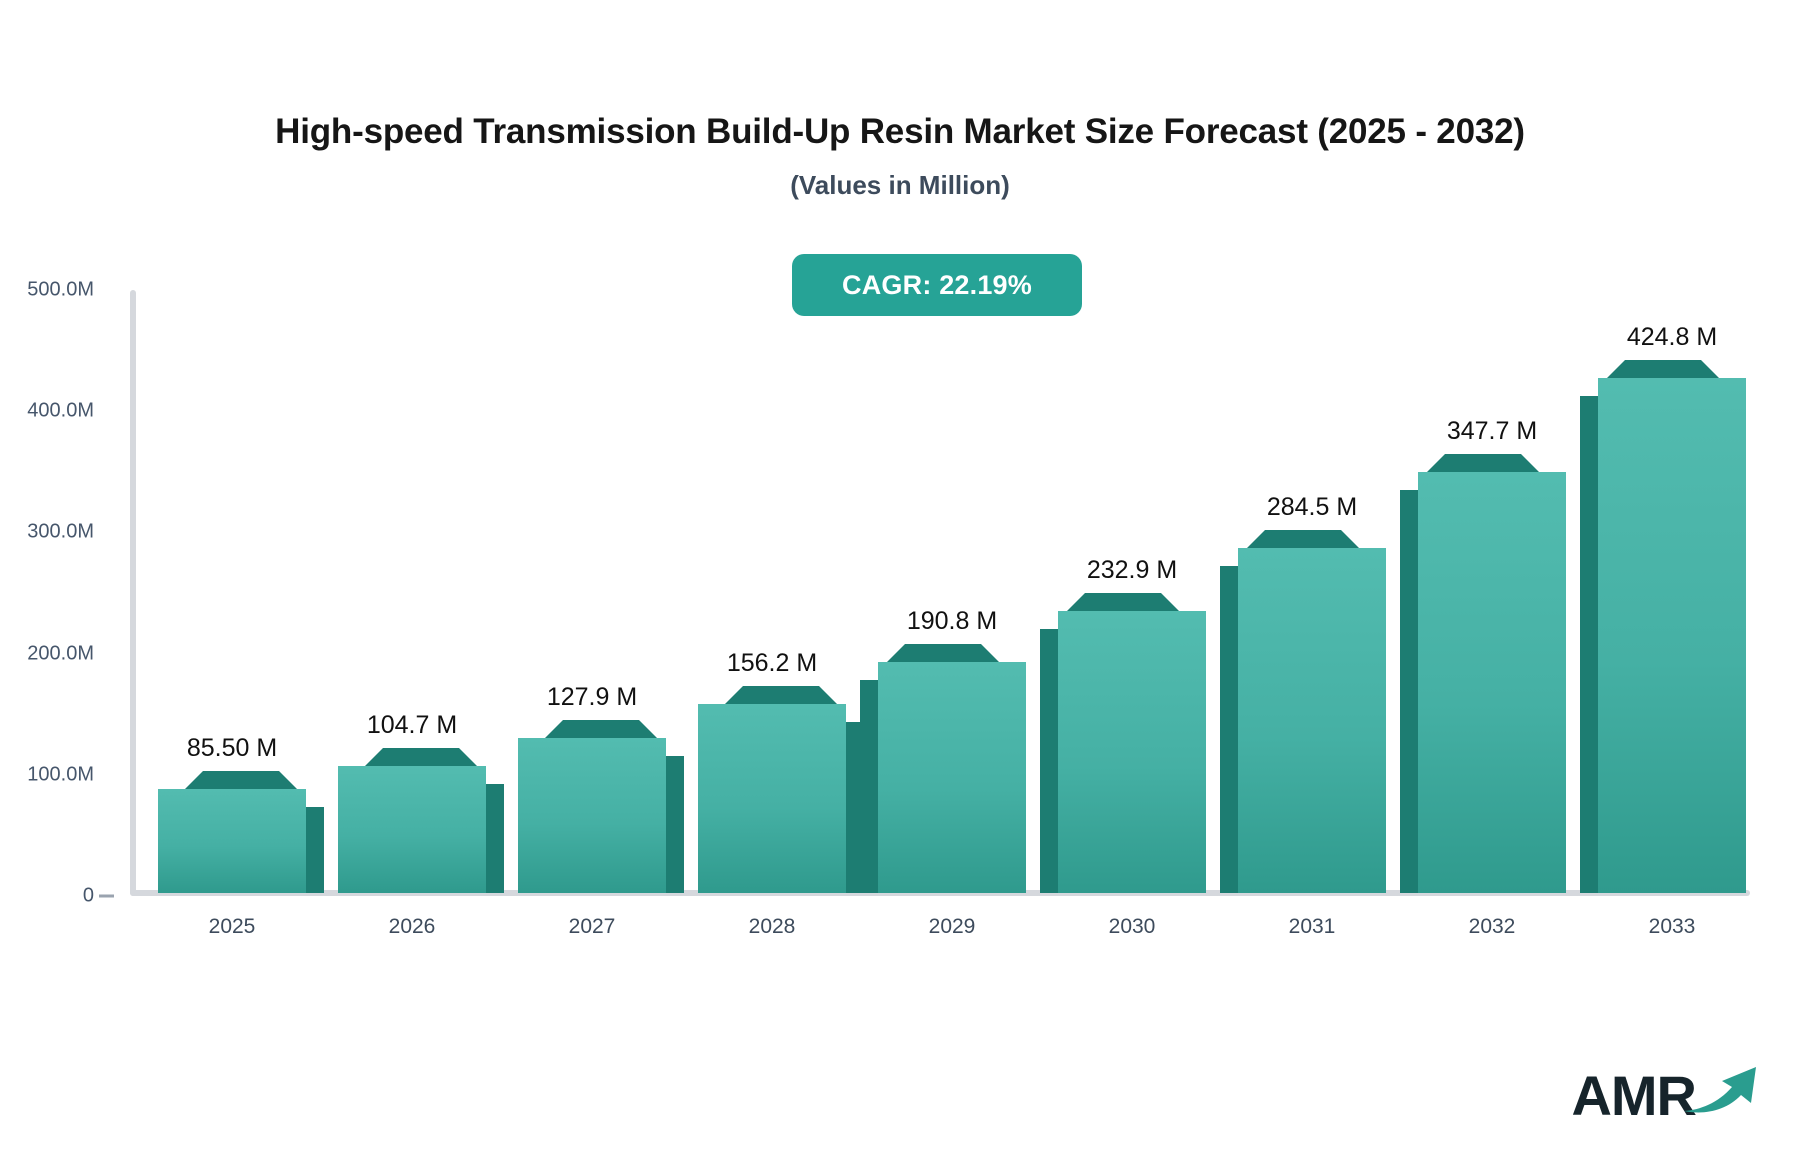 This screenshot has height=1156, width=1800. What do you see at coordinates (772, 662) in the screenshot?
I see `bar-value-label: 156.2 M` at bounding box center [772, 662].